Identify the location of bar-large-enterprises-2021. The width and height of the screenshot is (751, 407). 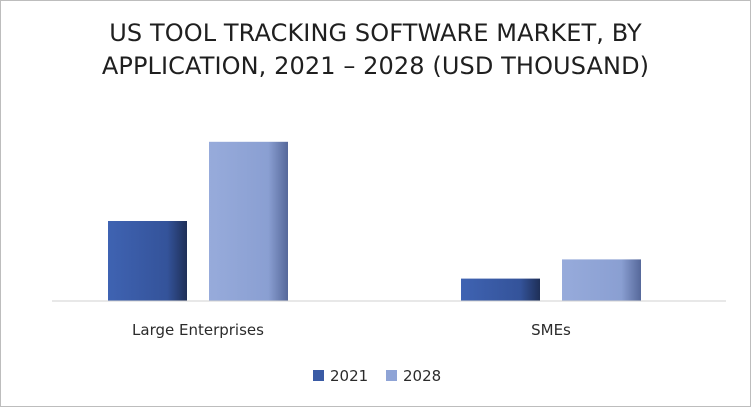
(147, 261).